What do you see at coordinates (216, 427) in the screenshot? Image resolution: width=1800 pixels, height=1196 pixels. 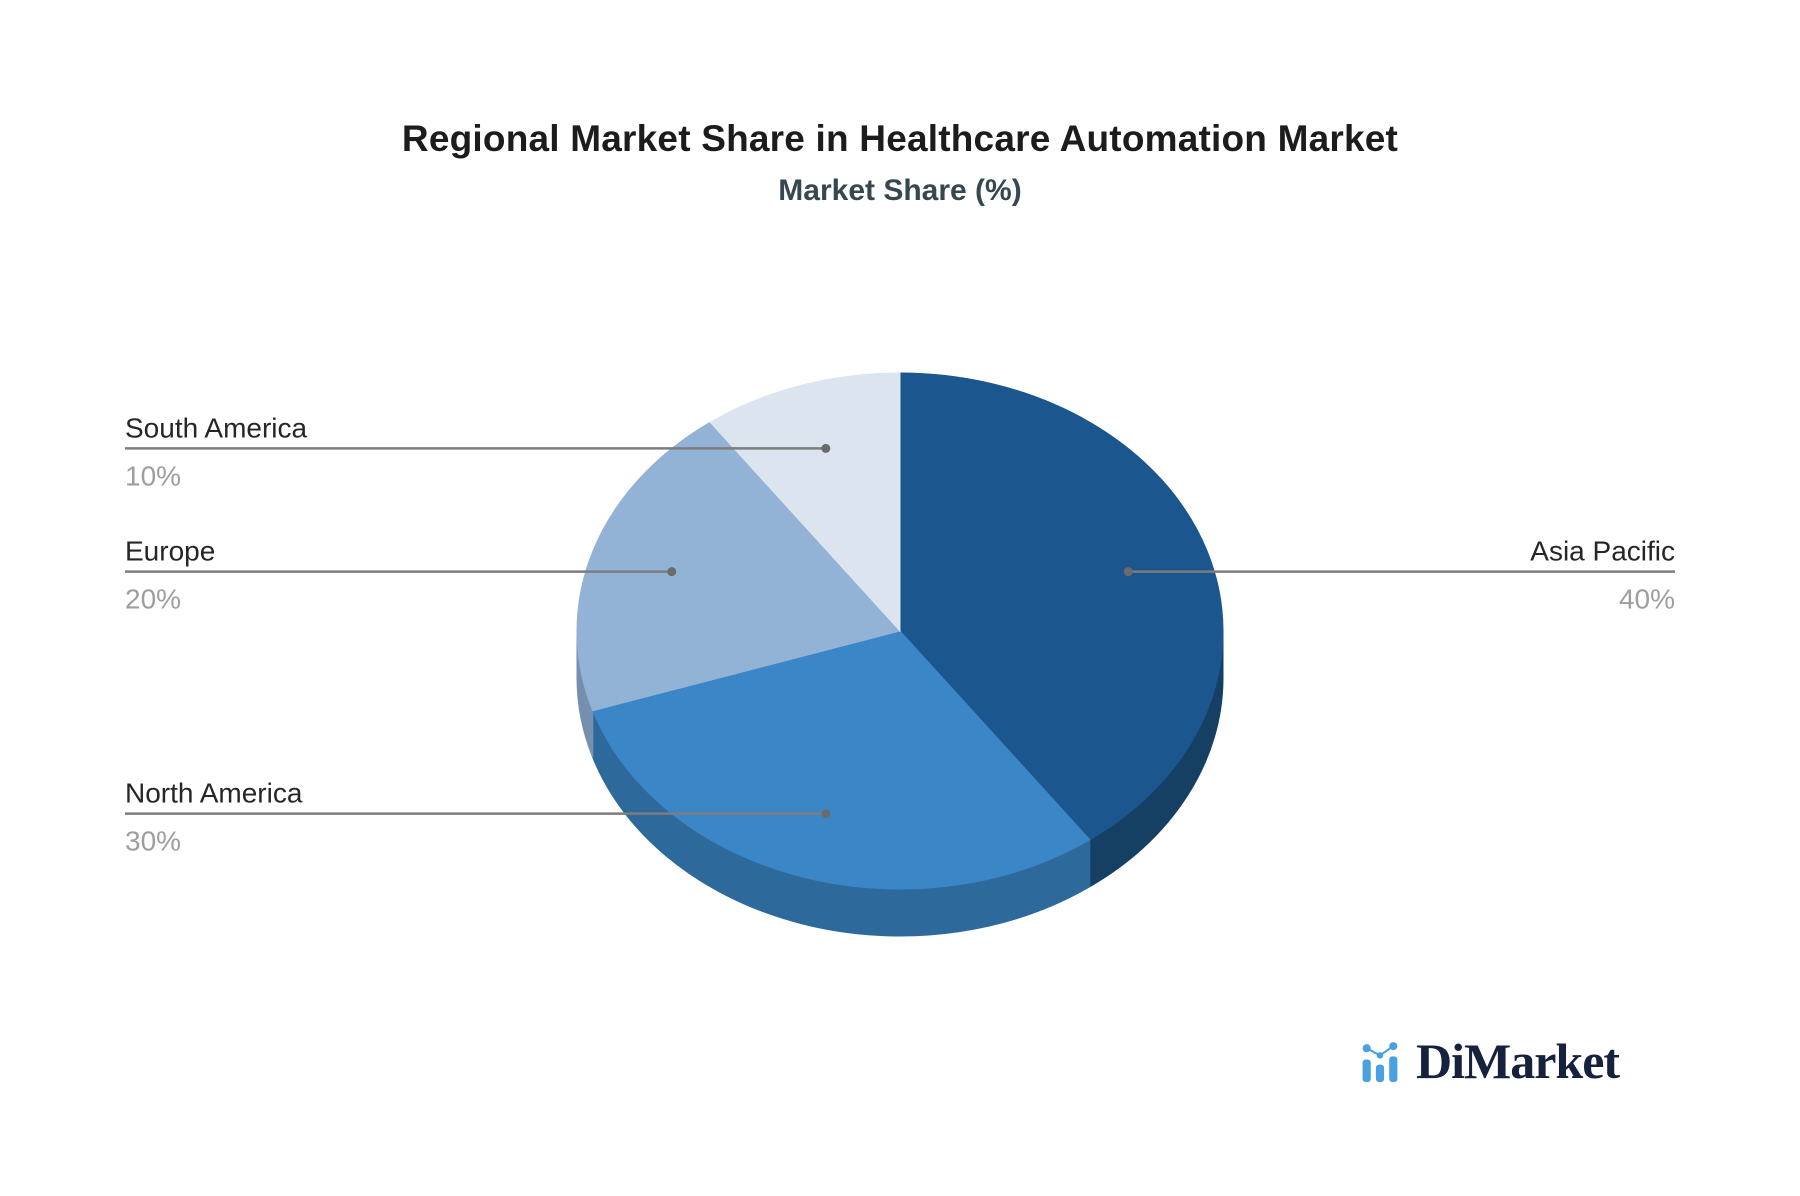 I see `slice-label-south-america: South America` at bounding box center [216, 427].